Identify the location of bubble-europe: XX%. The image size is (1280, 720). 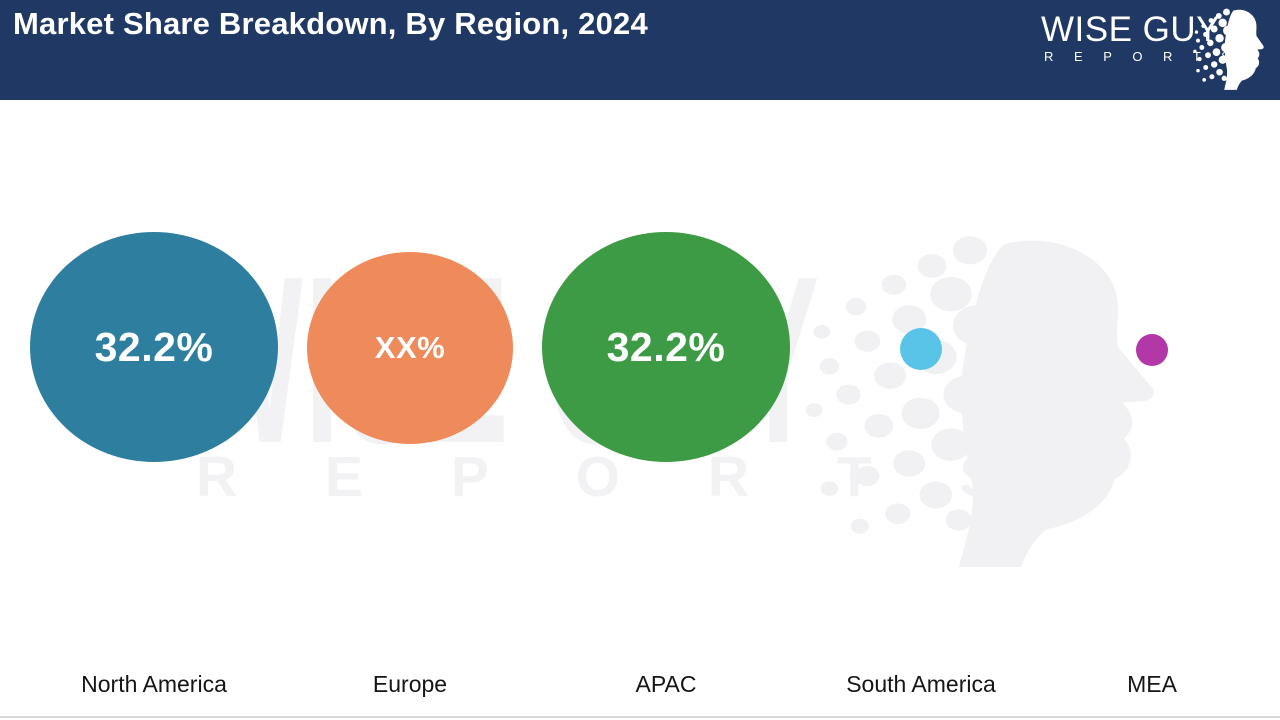
(410, 348).